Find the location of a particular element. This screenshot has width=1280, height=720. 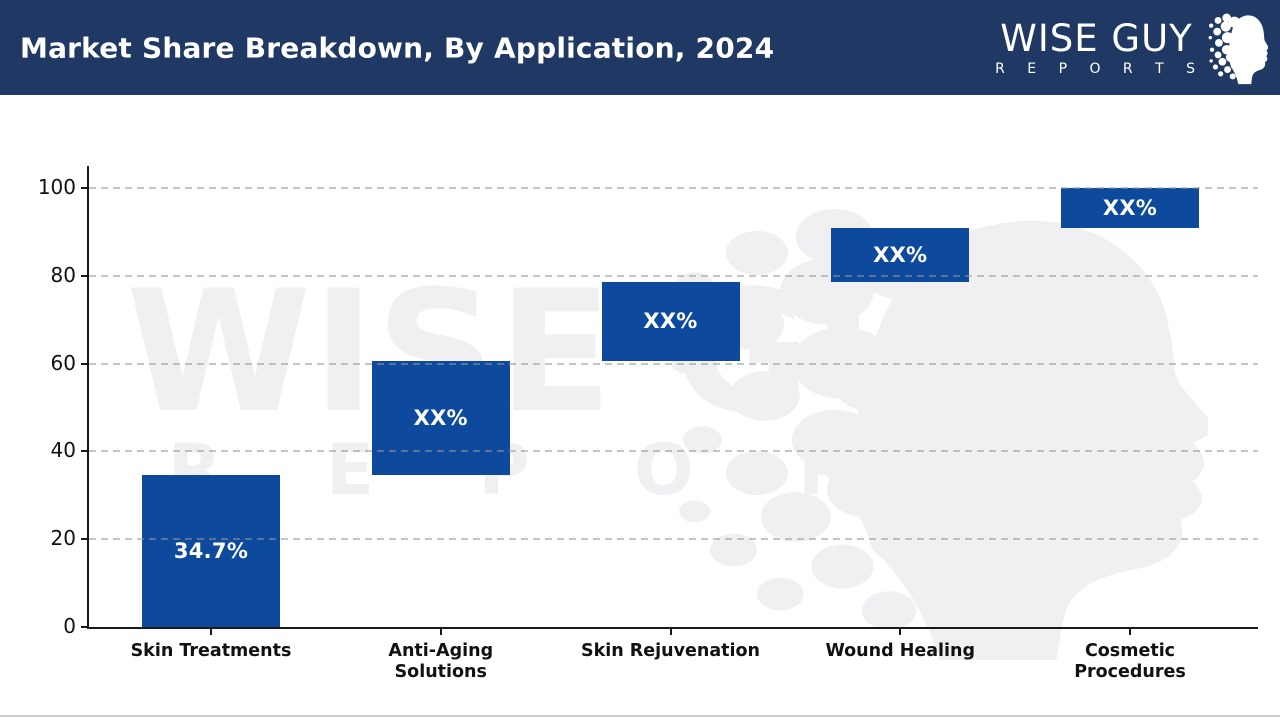

x-category-label: Wound Healing is located at coordinates (900, 651).